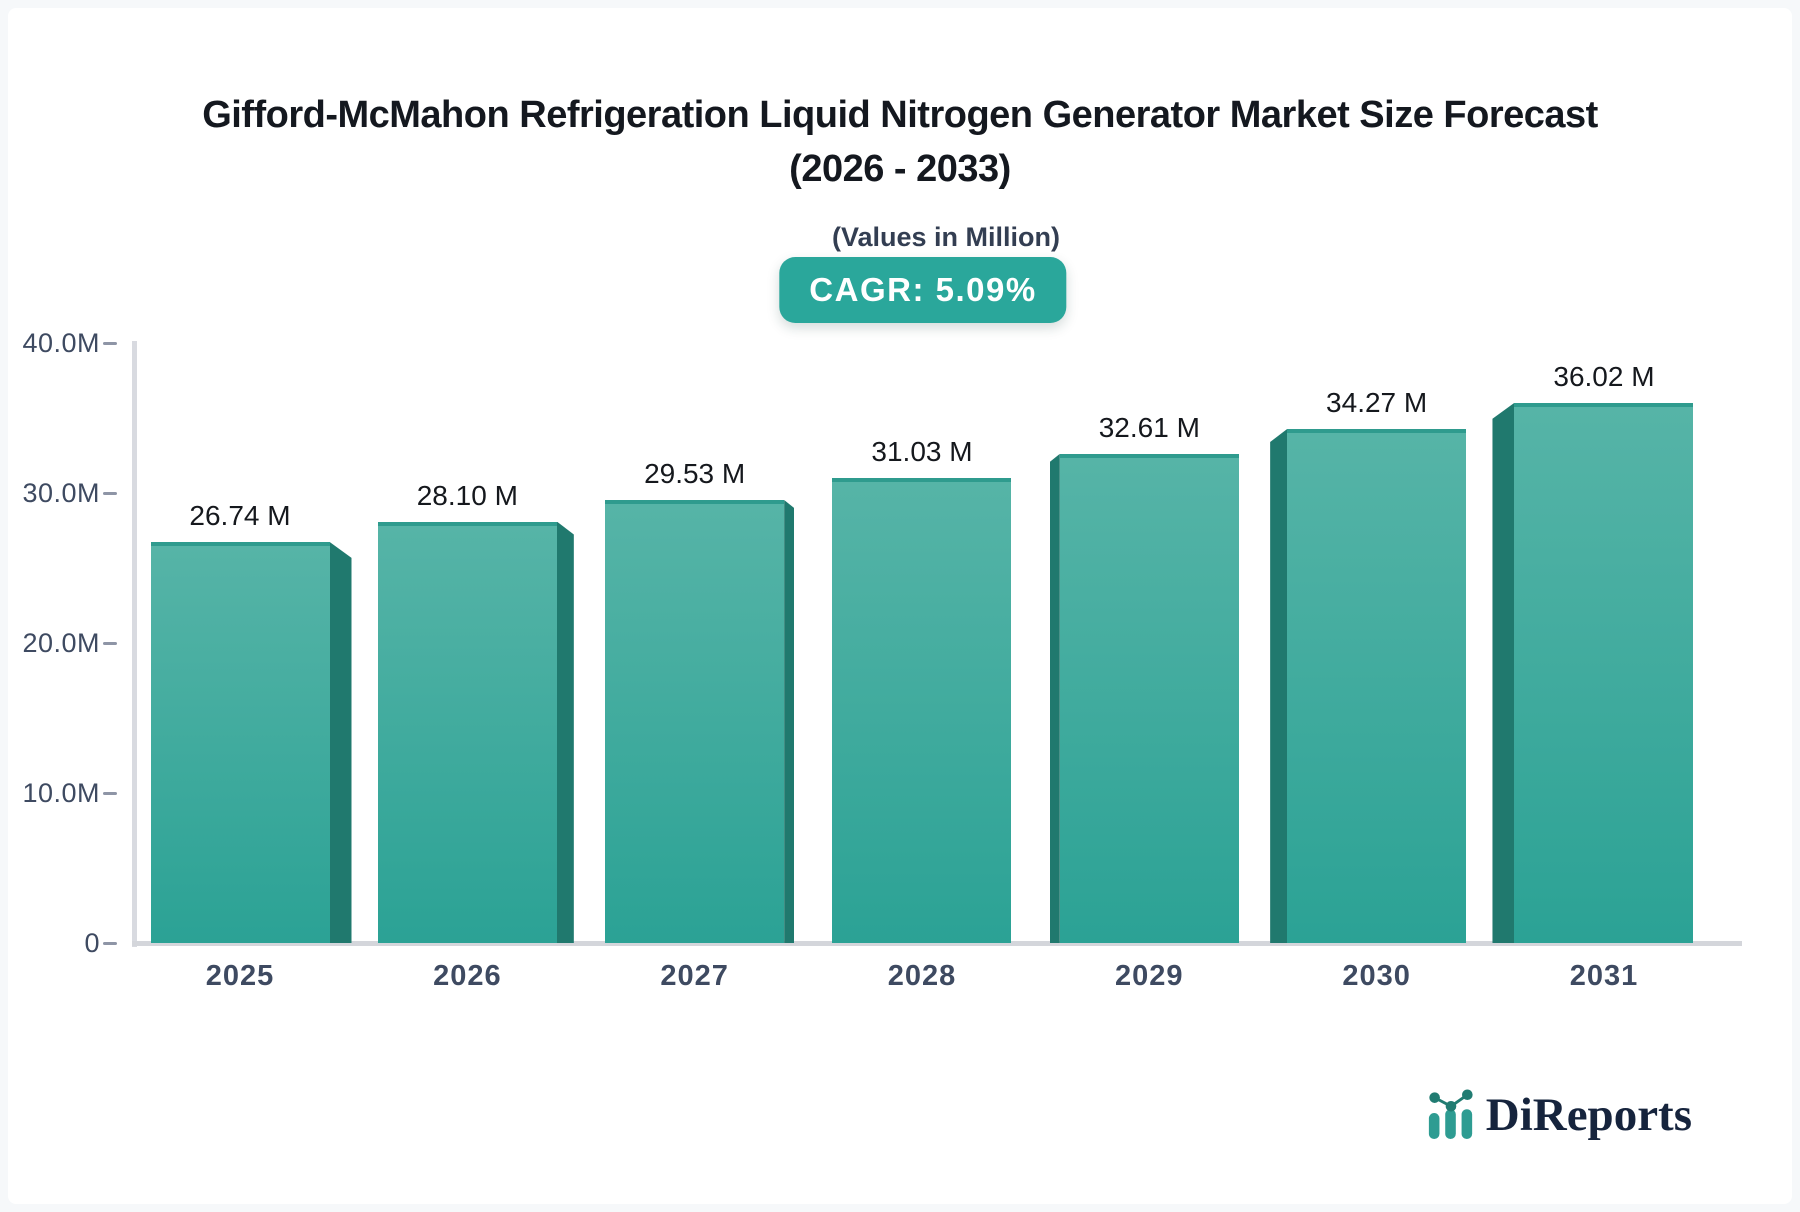  What do you see at coordinates (900, 169) in the screenshot?
I see `chart-title-line2: (2026 - 2033)` at bounding box center [900, 169].